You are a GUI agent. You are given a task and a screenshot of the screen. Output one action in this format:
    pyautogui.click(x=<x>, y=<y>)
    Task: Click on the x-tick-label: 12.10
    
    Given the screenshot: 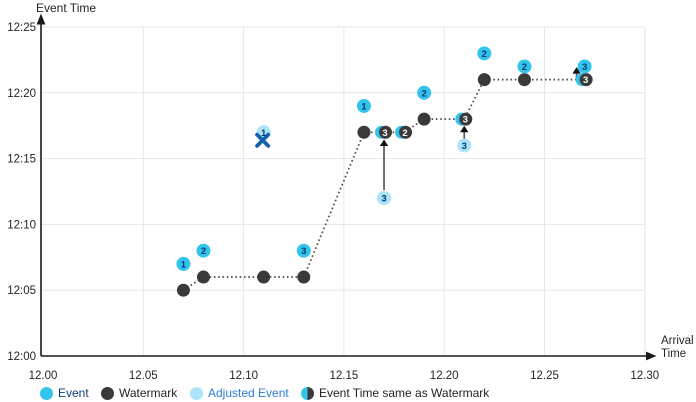 What is the action you would take?
    pyautogui.click(x=243, y=376)
    